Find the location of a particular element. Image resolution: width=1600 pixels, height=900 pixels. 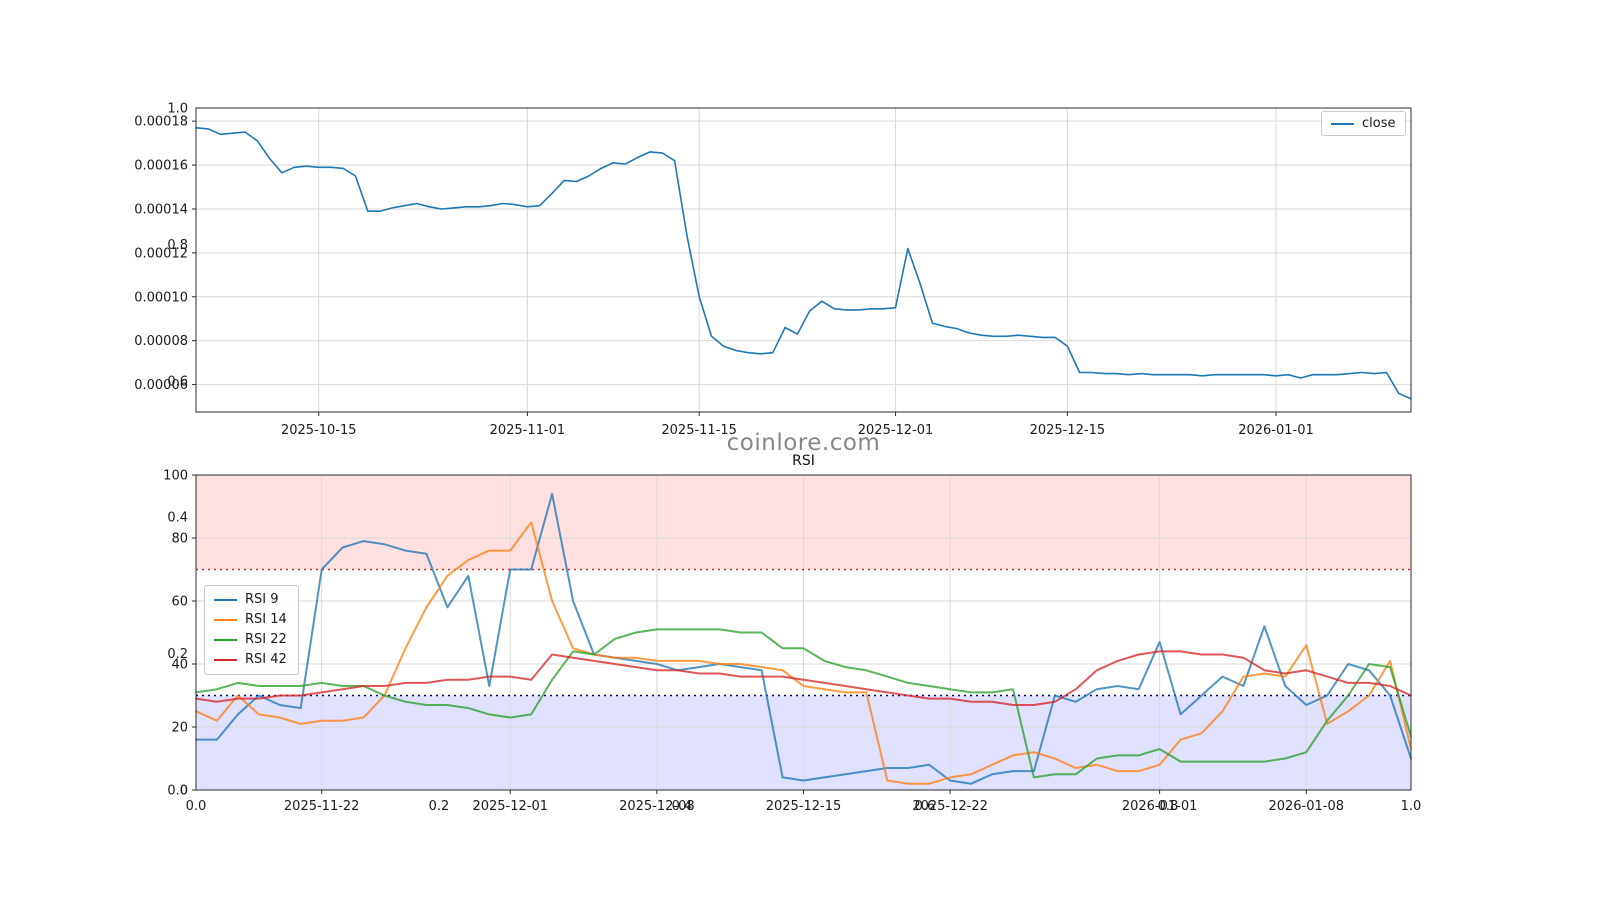

rsi9-legend-label: RSI 9 is located at coordinates (262, 599).